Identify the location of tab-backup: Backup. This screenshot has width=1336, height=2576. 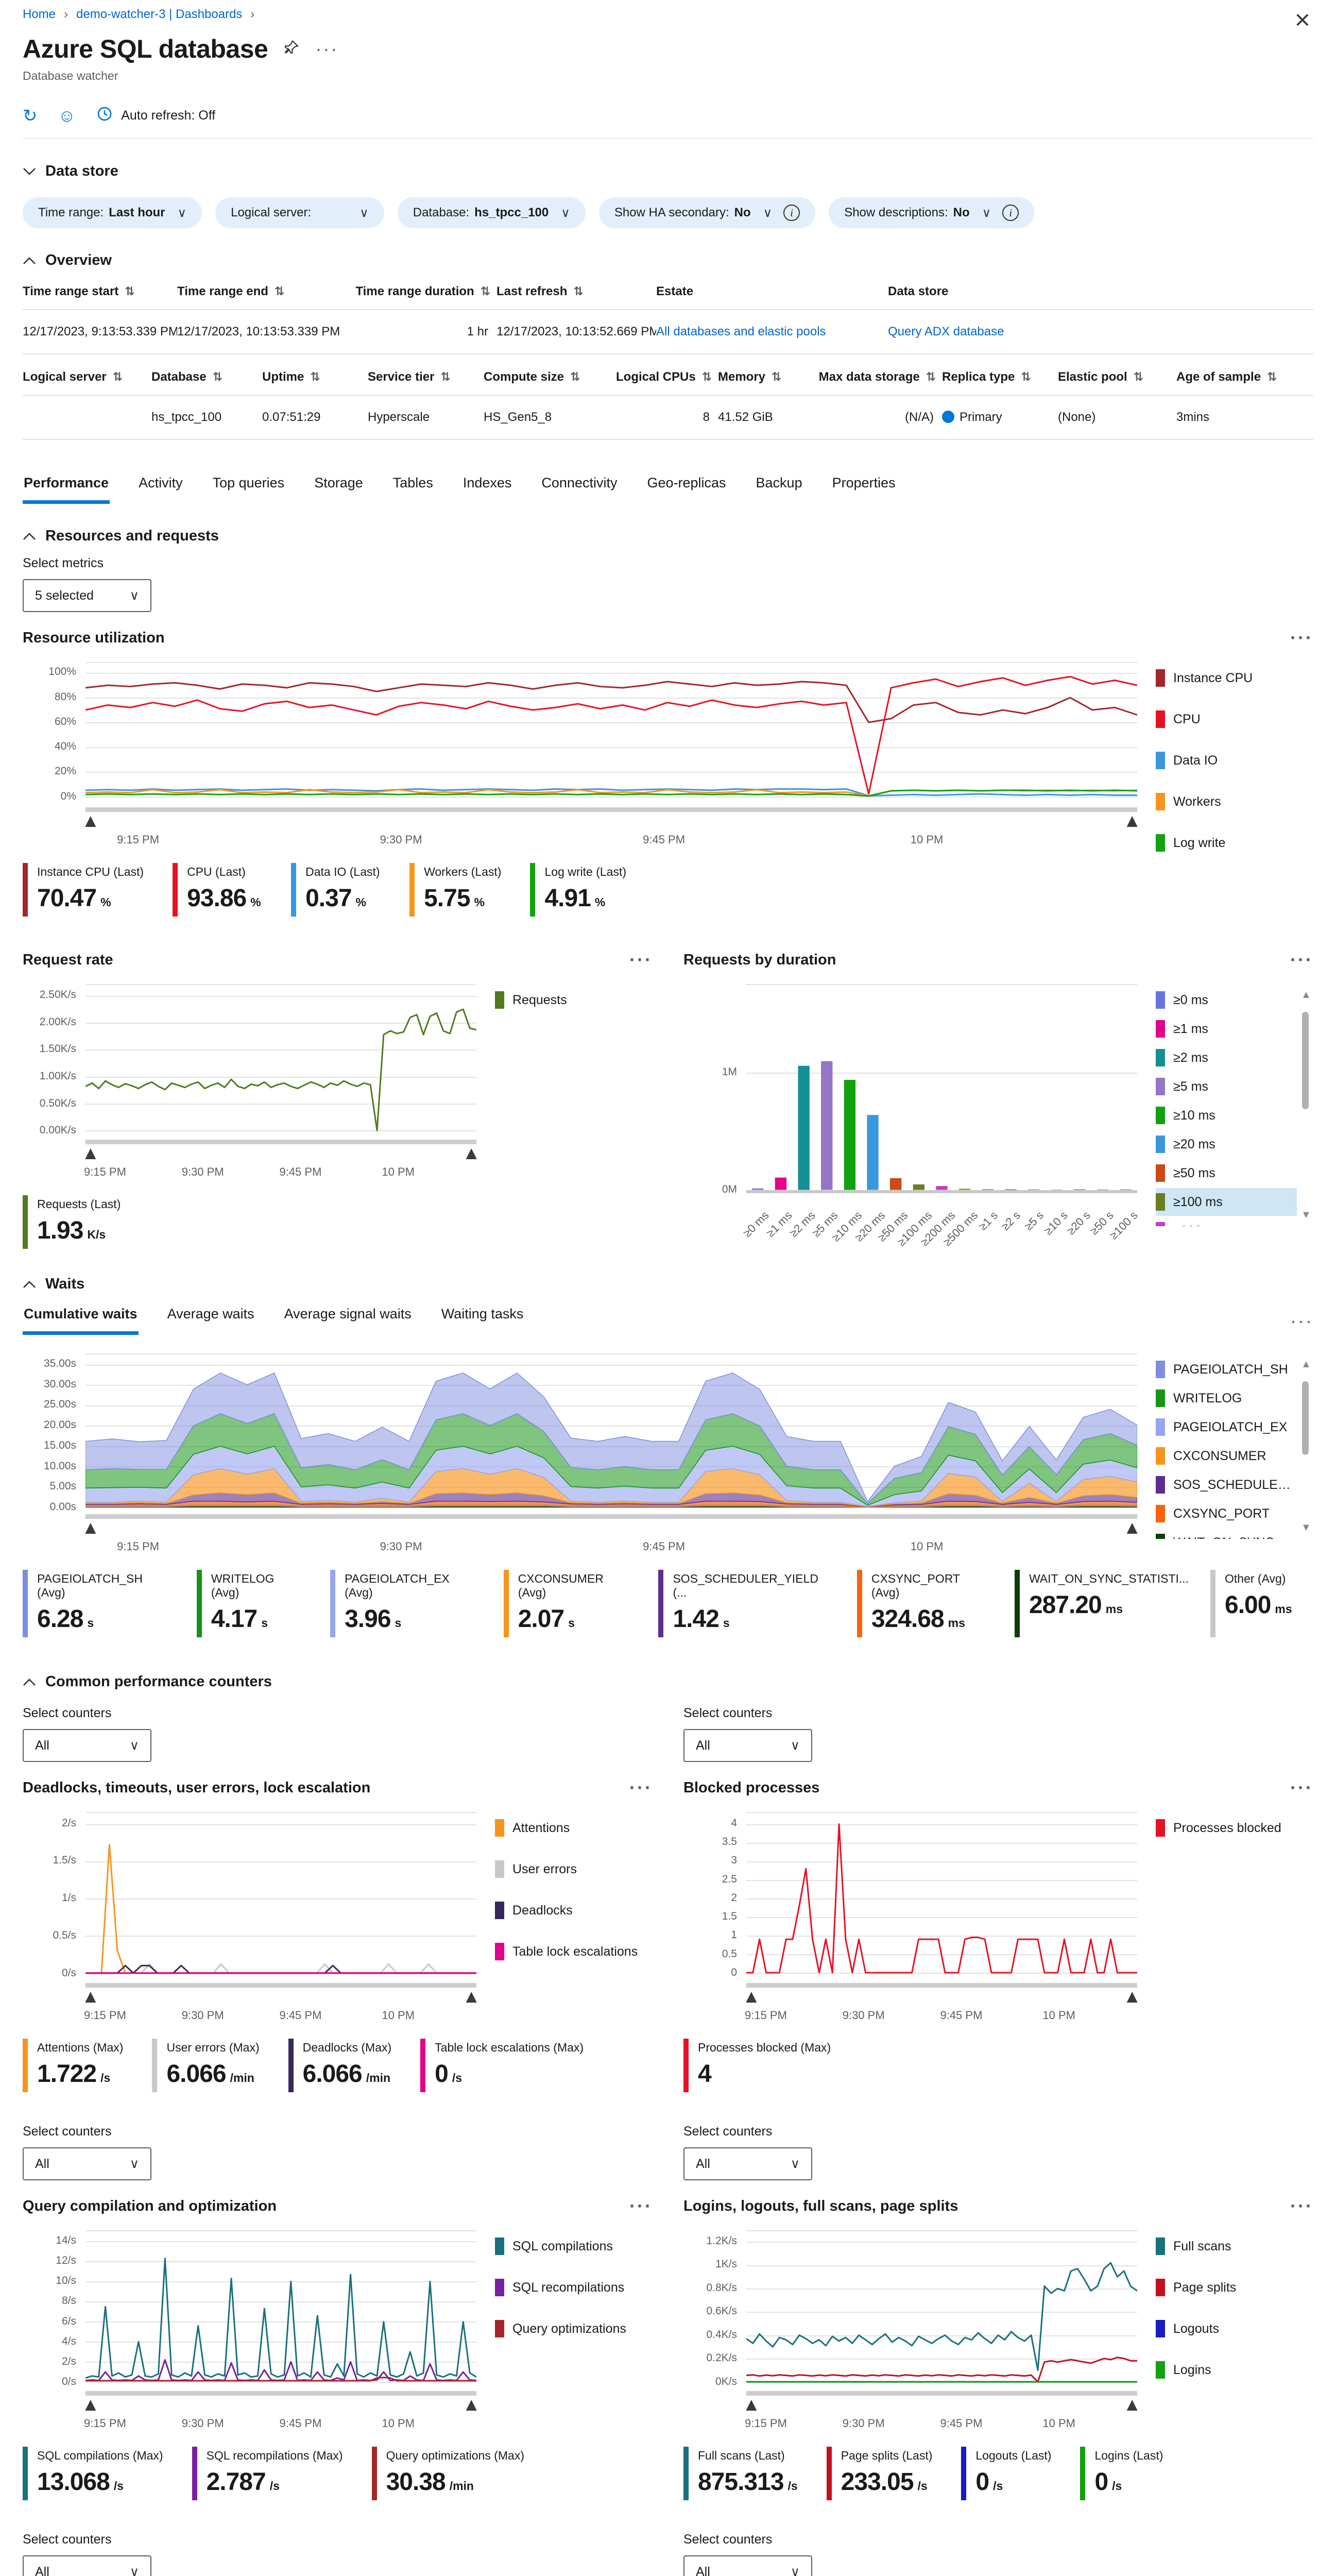
(779, 487).